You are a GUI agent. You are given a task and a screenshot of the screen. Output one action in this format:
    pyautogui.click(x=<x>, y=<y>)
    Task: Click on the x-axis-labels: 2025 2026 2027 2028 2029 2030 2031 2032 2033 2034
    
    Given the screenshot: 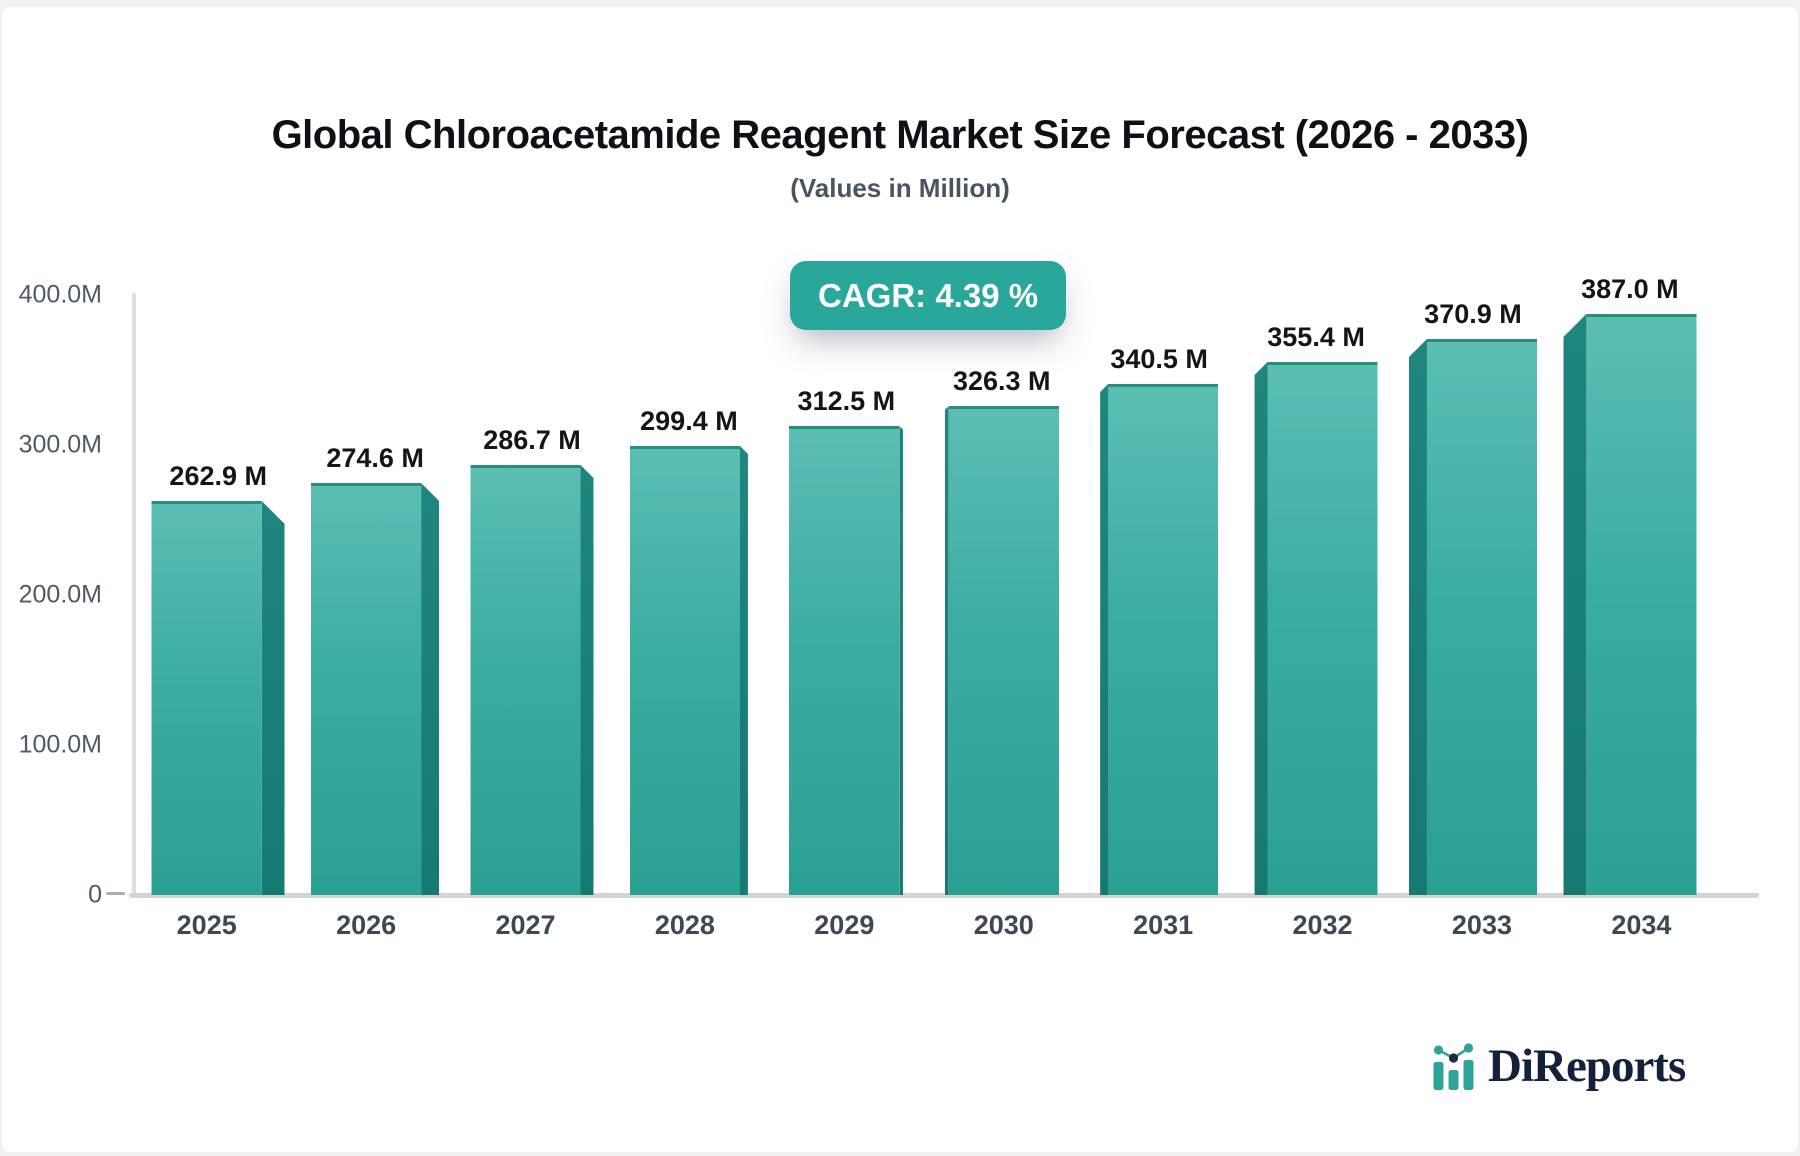 What is the action you would take?
    pyautogui.click(x=924, y=925)
    